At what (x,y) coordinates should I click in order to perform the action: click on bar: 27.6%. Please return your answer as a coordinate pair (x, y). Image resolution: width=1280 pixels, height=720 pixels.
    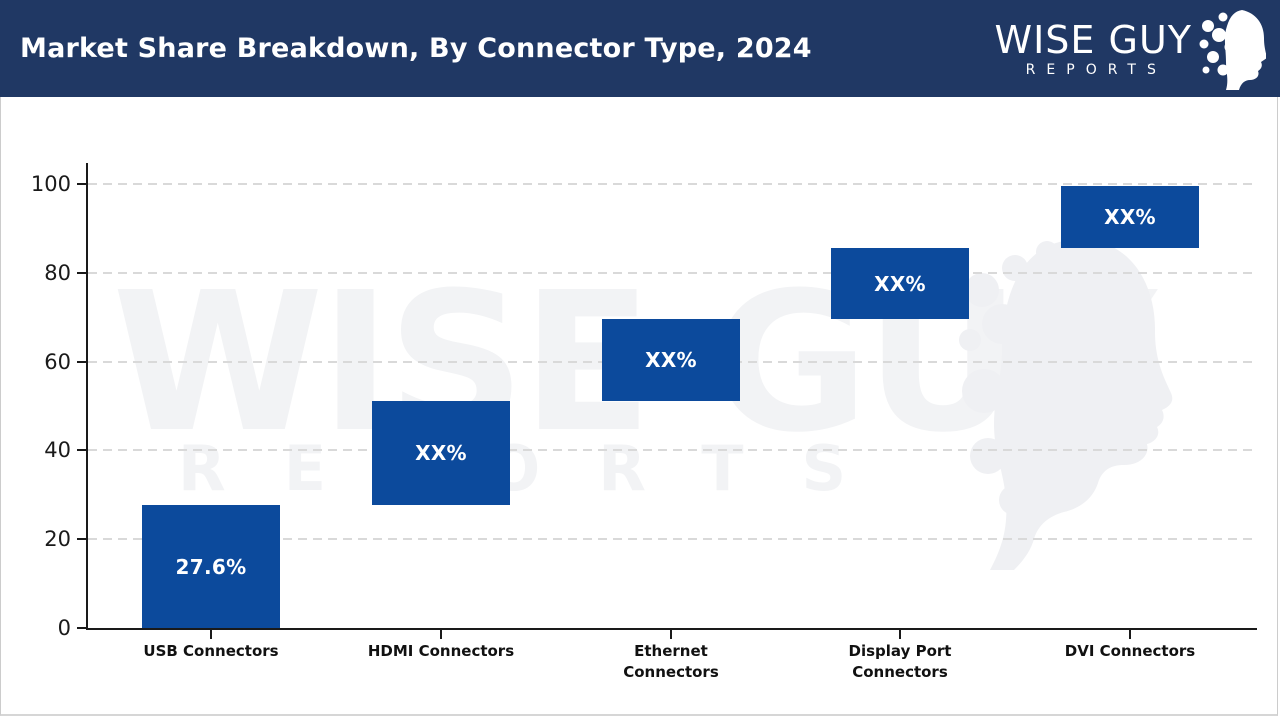
    Looking at the image, I should click on (211, 566).